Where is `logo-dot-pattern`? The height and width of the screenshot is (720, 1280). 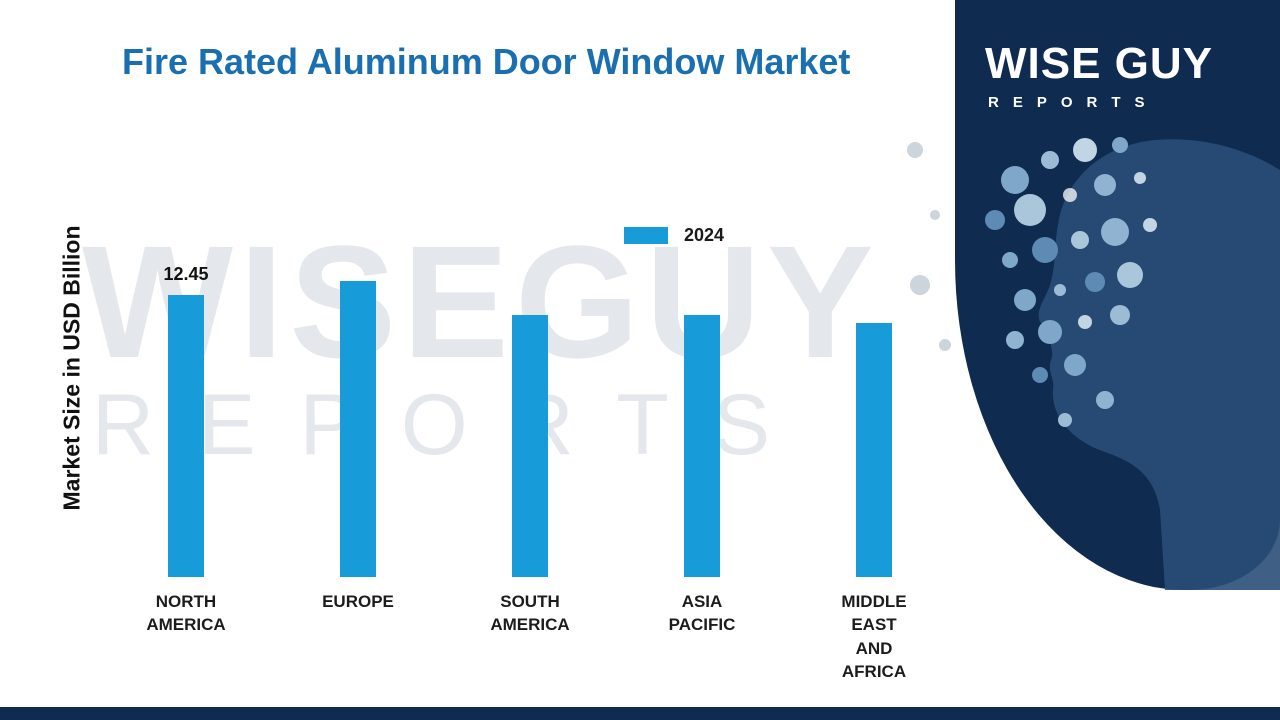 logo-dot-pattern is located at coordinates (1071, 282).